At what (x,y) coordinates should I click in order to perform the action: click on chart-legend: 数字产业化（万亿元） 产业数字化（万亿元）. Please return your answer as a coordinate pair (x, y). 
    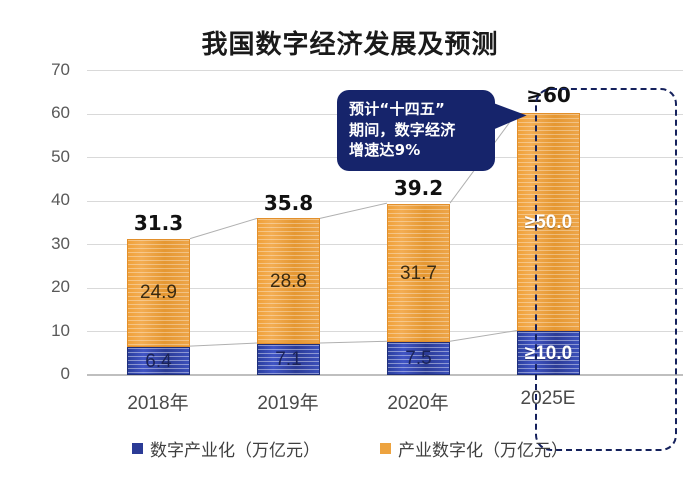
    Looking at the image, I should click on (350, 448).